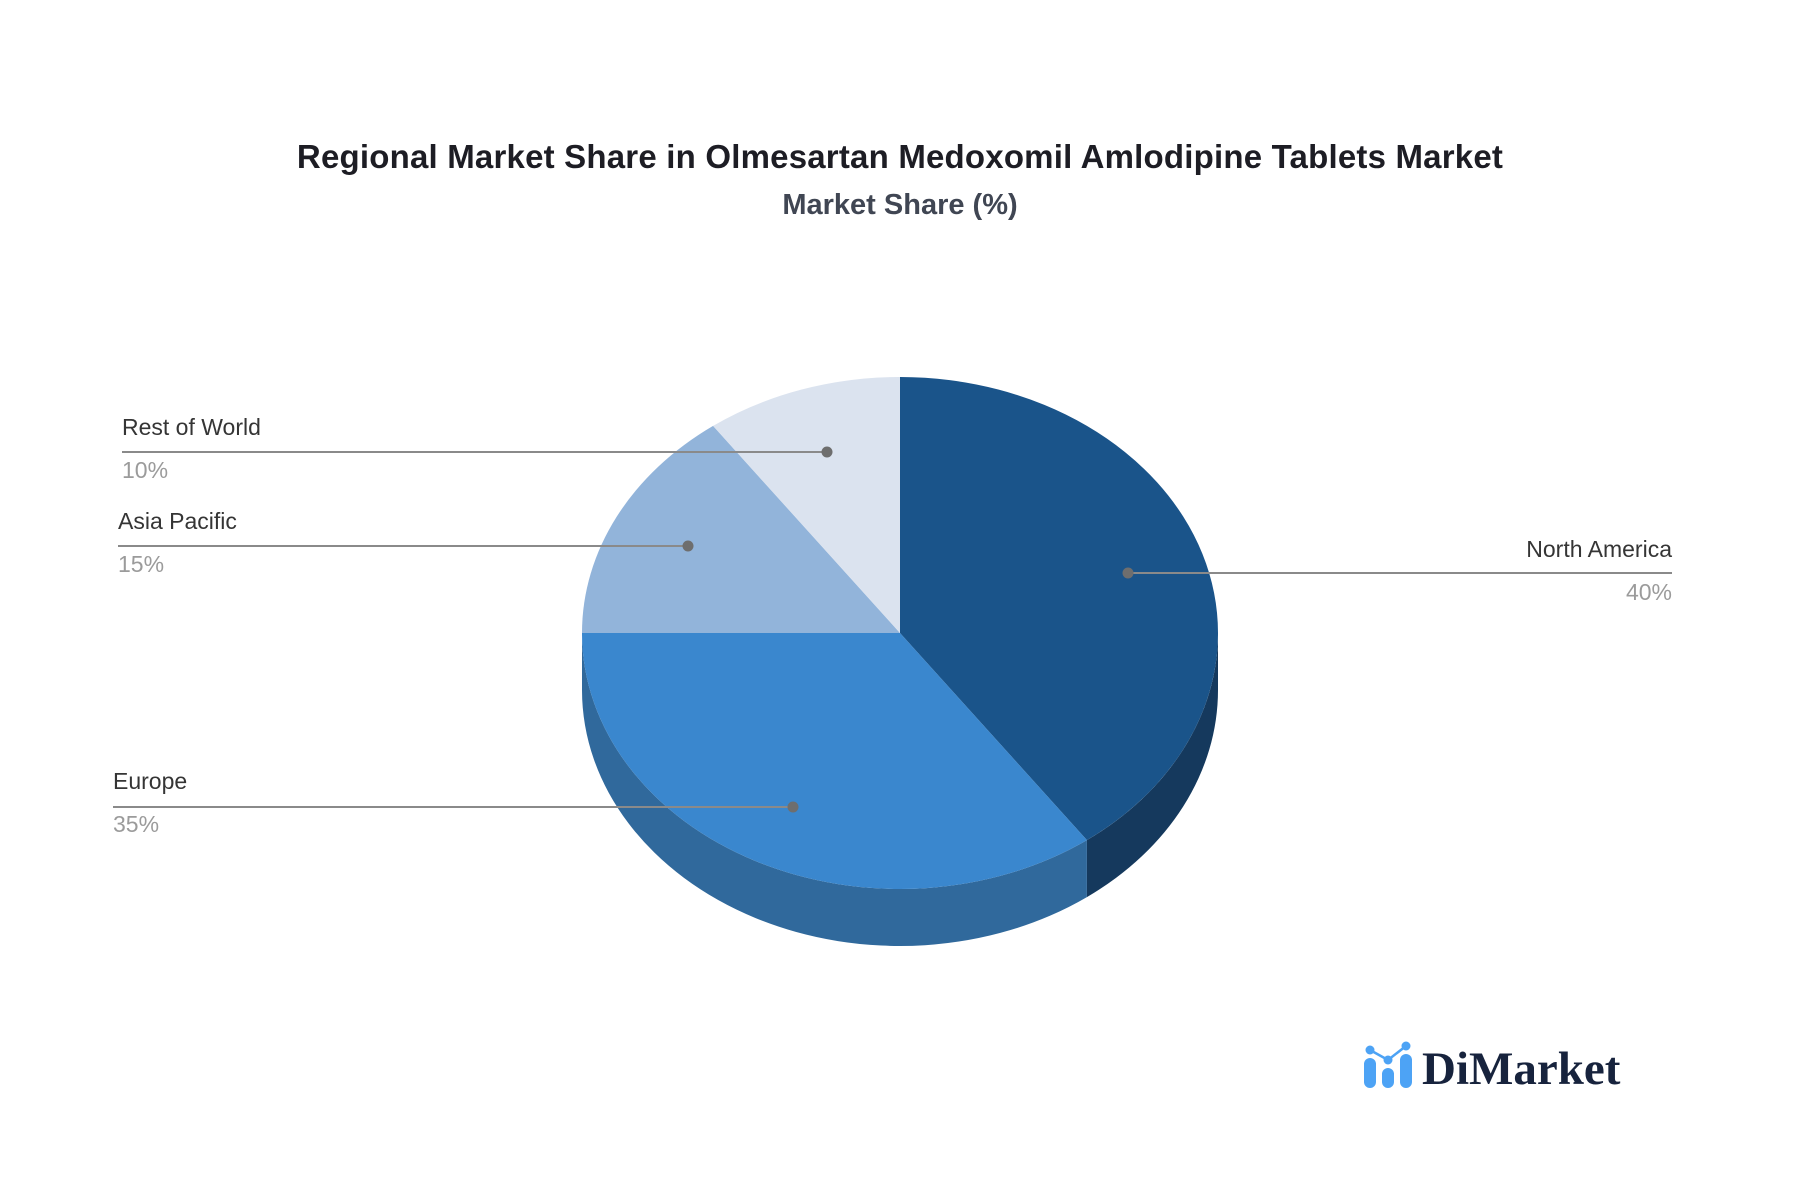  I want to click on callout-dot-rest-of-world, so click(827, 452).